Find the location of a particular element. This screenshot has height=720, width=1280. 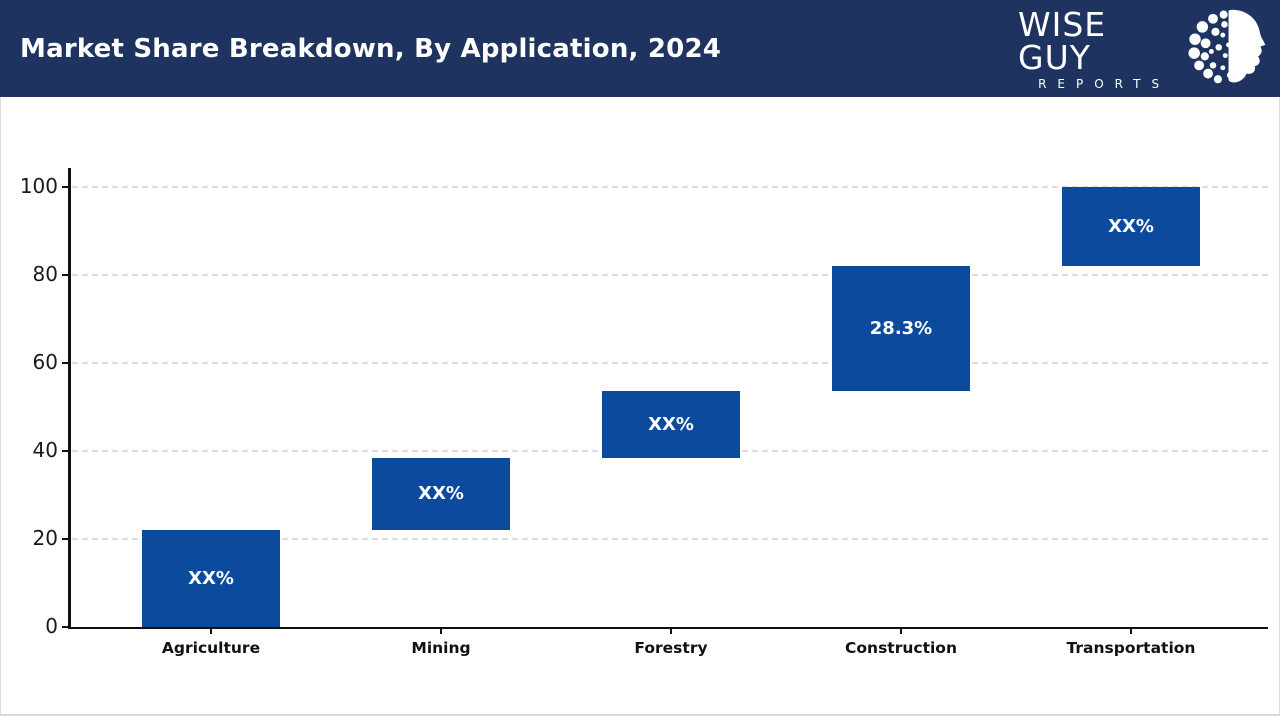

y-tick-label: 20 is located at coordinates (45, 538).